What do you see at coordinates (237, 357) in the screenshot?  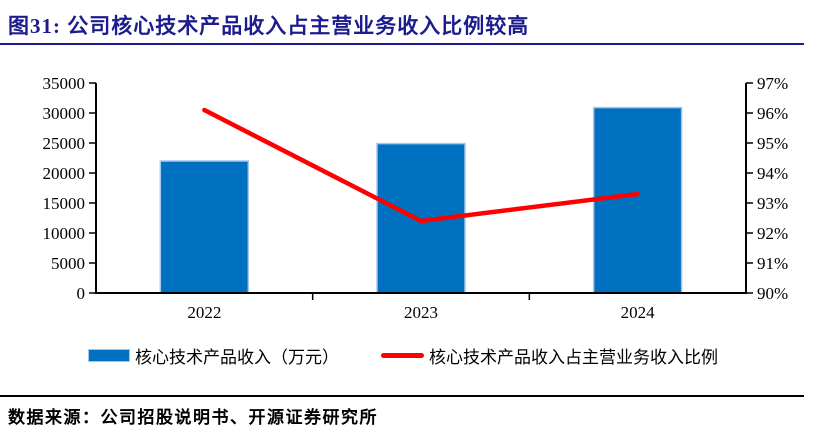 I see `bar-legend-label: 核心技术产品收入（万元）` at bounding box center [237, 357].